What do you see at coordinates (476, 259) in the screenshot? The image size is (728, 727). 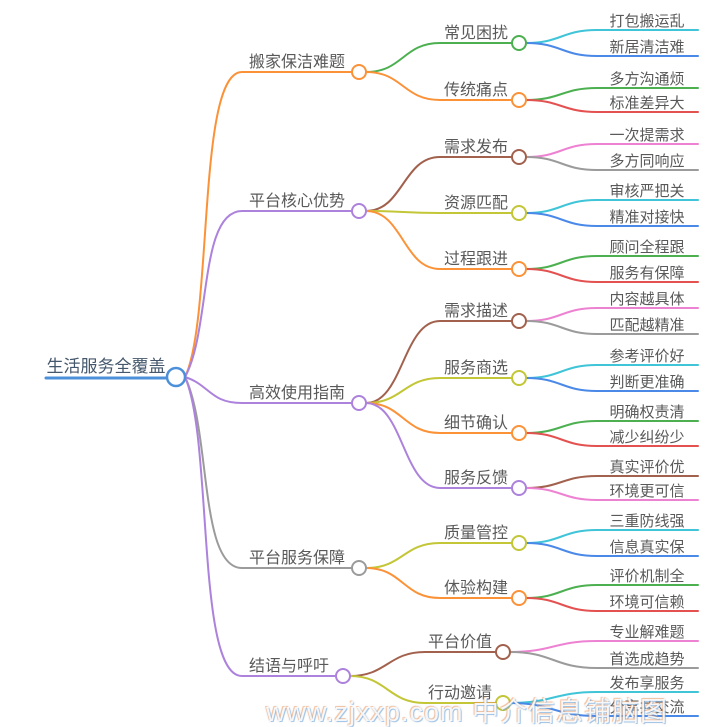 I see `node-label-process-follow: 过程跟进` at bounding box center [476, 259].